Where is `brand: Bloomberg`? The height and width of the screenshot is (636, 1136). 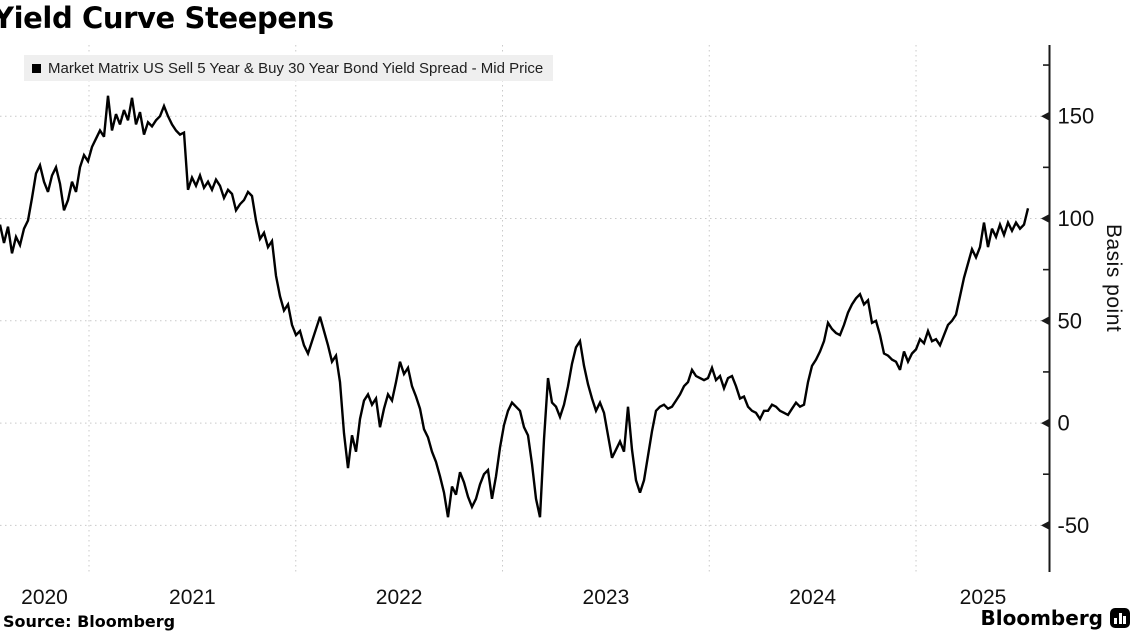
brand: Bloomberg is located at coordinates (1055, 618).